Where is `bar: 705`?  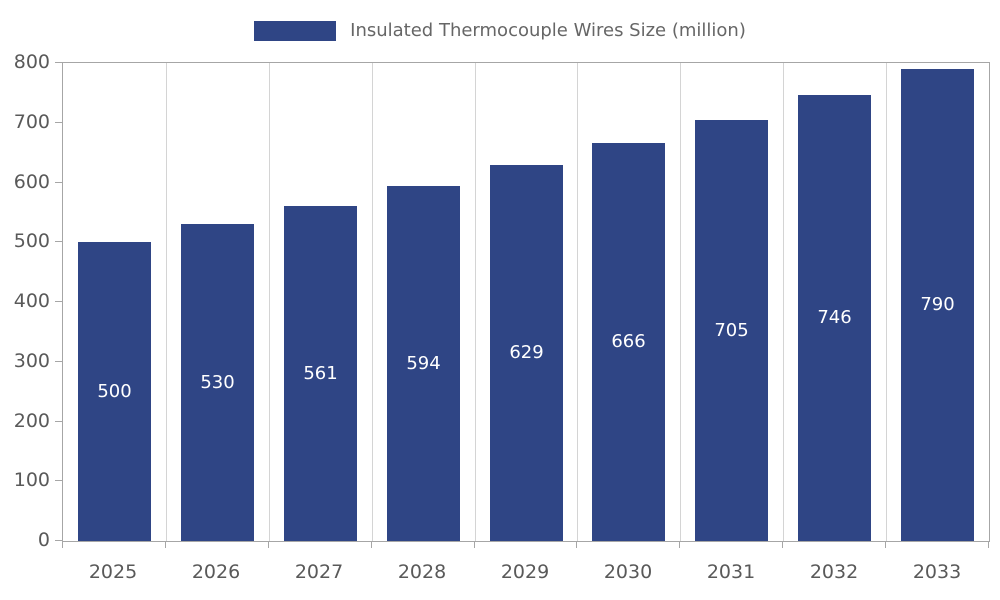
bar: 705 is located at coordinates (731, 330).